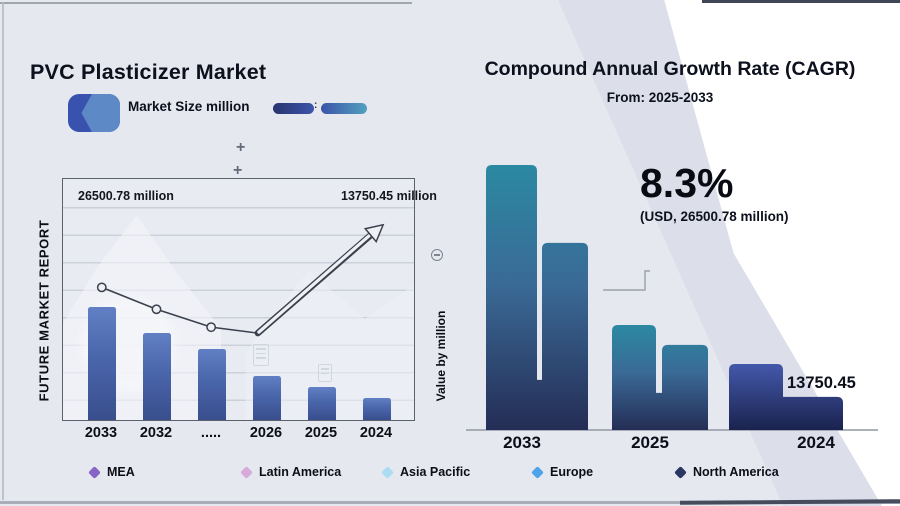 This screenshot has width=900, height=506. What do you see at coordinates (374, 233) in the screenshot?
I see `trend-arrowhead-icon` at bounding box center [374, 233].